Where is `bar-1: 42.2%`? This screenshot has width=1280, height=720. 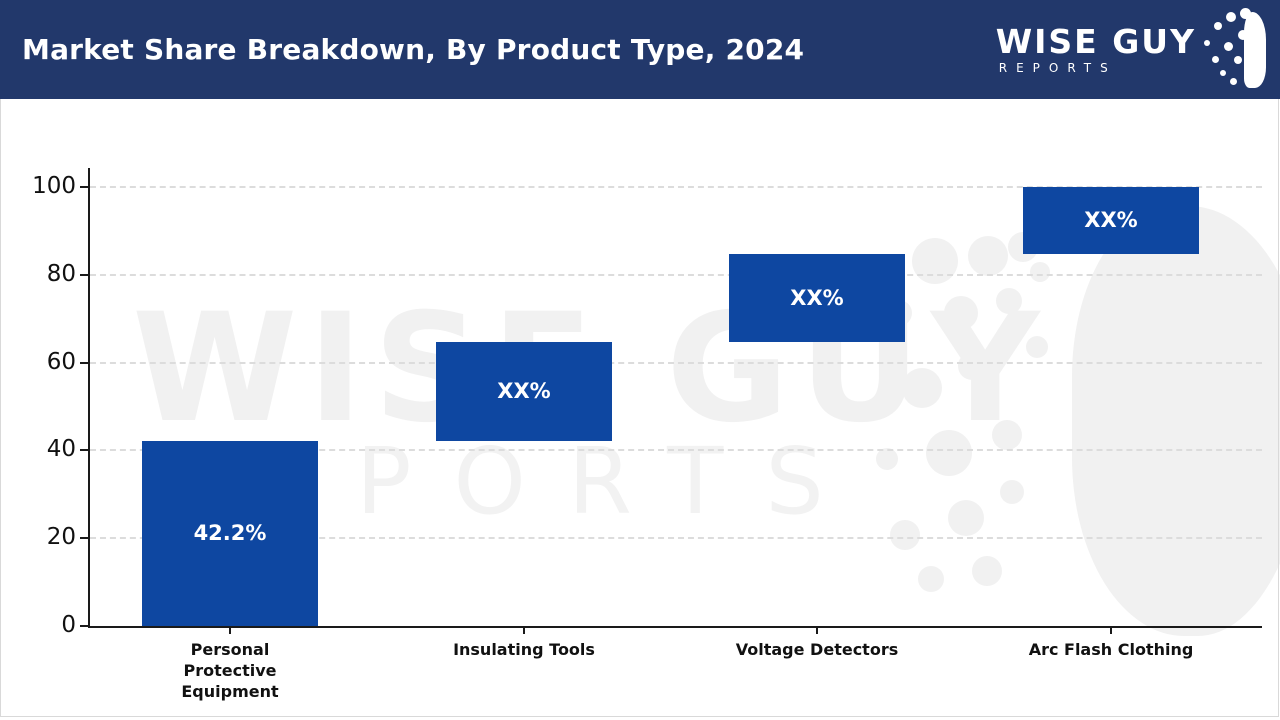 bar-1: 42.2% is located at coordinates (230, 533).